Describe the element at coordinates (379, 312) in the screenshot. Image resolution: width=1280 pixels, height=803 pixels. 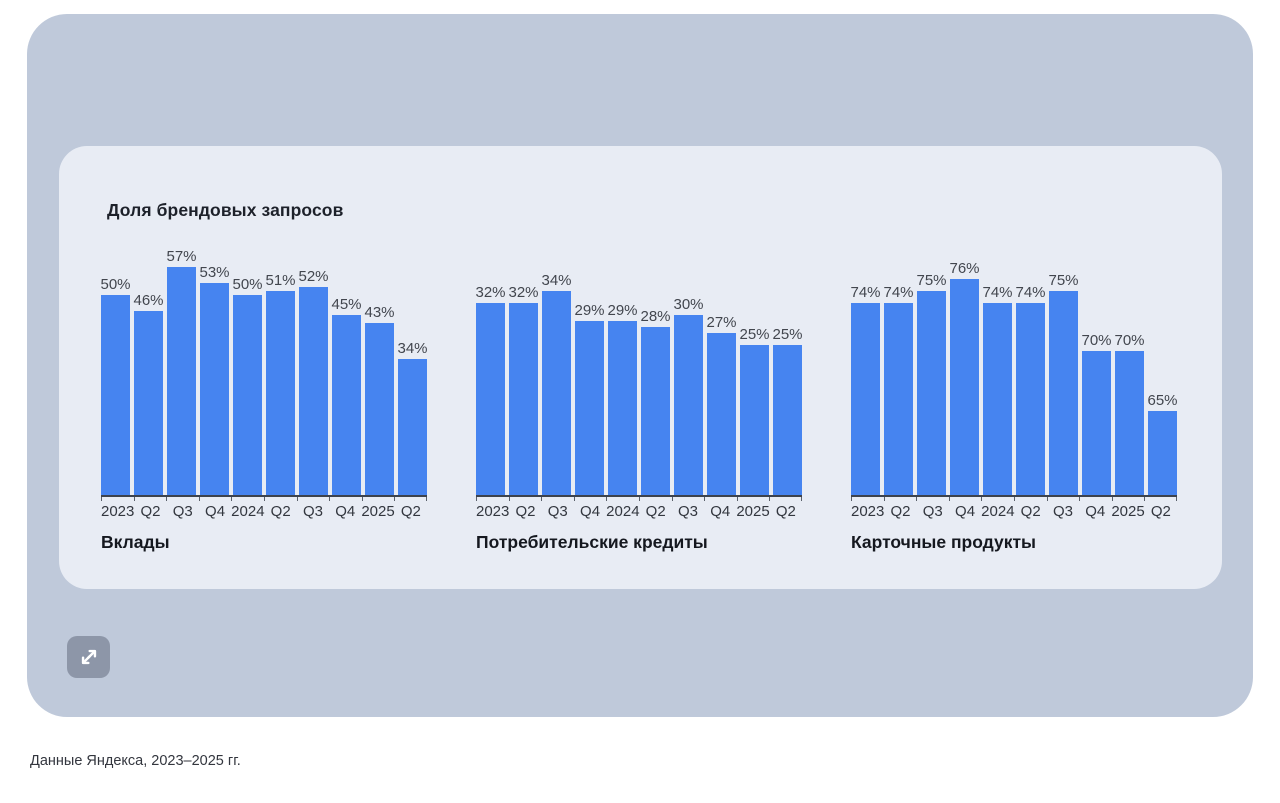
I see `bar-value-label: 43%` at that location.